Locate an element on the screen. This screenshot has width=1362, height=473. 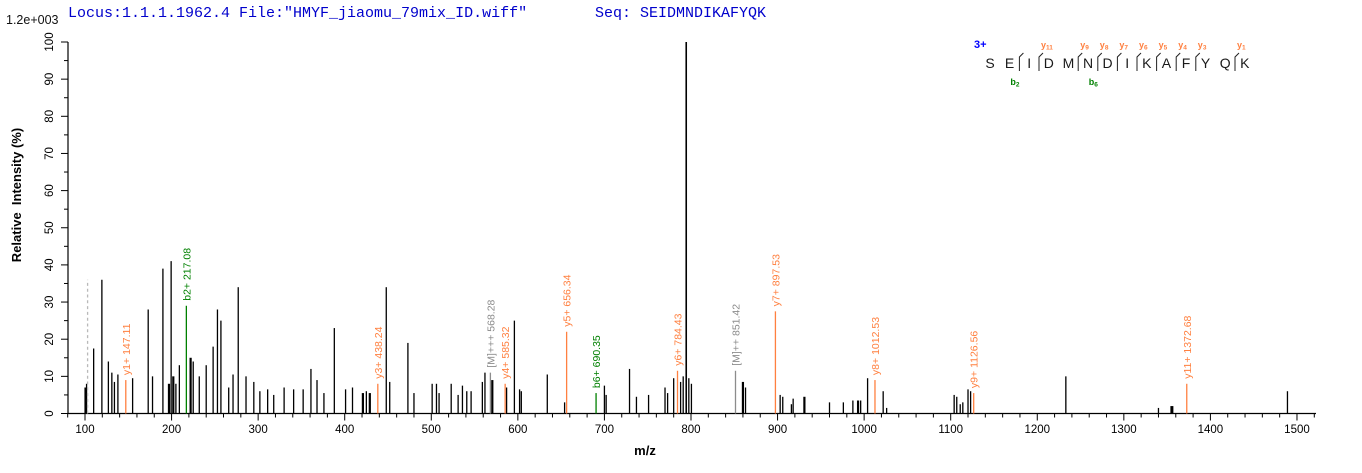
y-axis-tick-label: 20 is located at coordinates (50, 339).